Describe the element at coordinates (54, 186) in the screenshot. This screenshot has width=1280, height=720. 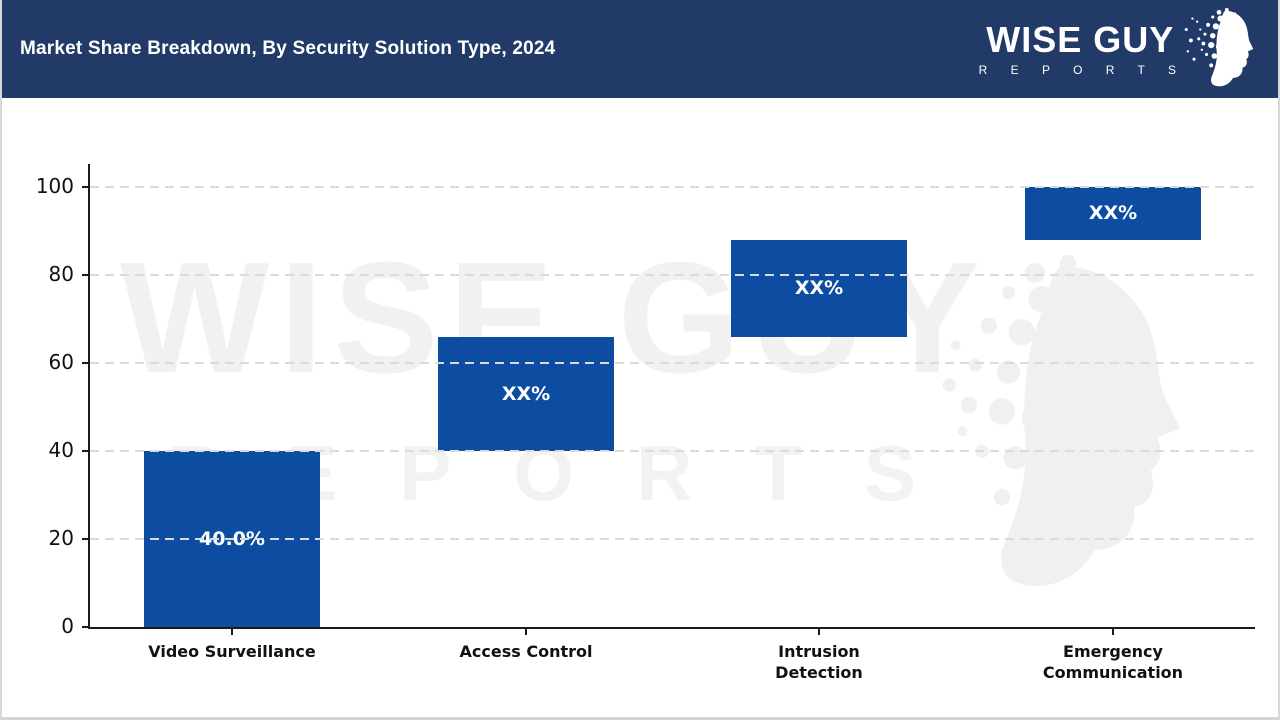
I see `y-tick-label-100: 100` at that location.